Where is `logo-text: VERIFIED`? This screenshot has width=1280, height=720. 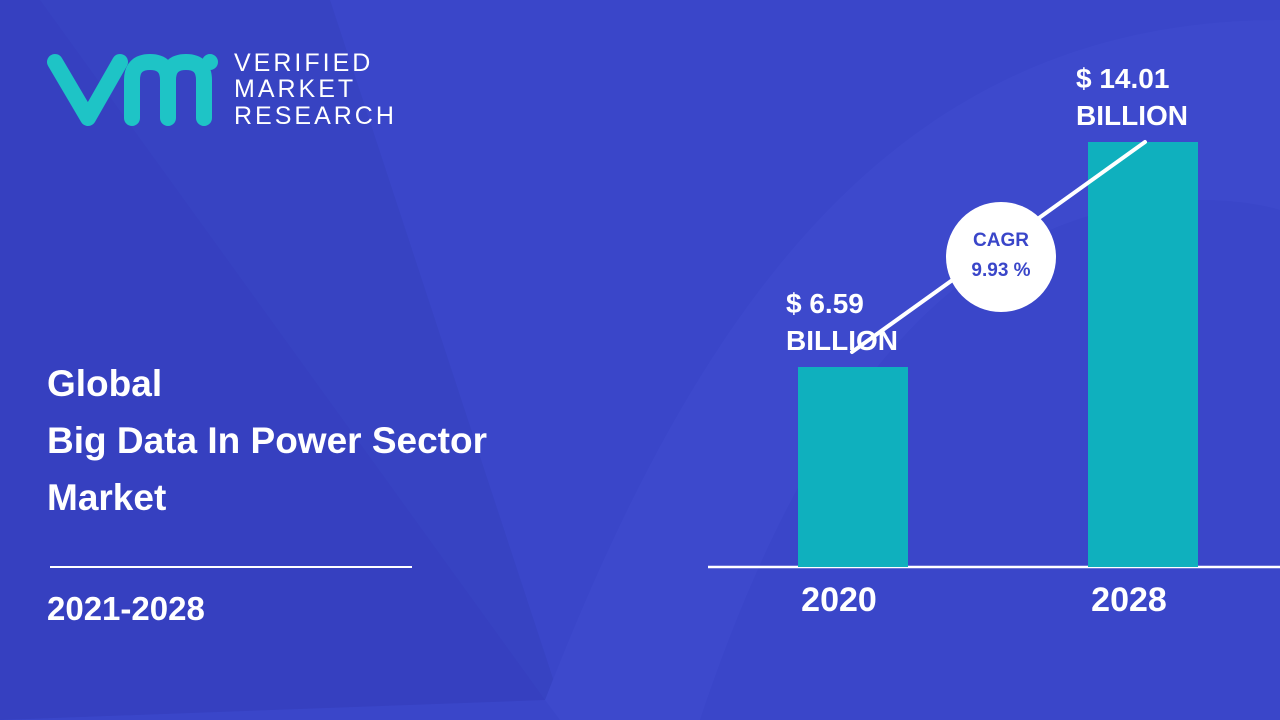 logo-text: VERIFIED is located at coordinates (304, 63).